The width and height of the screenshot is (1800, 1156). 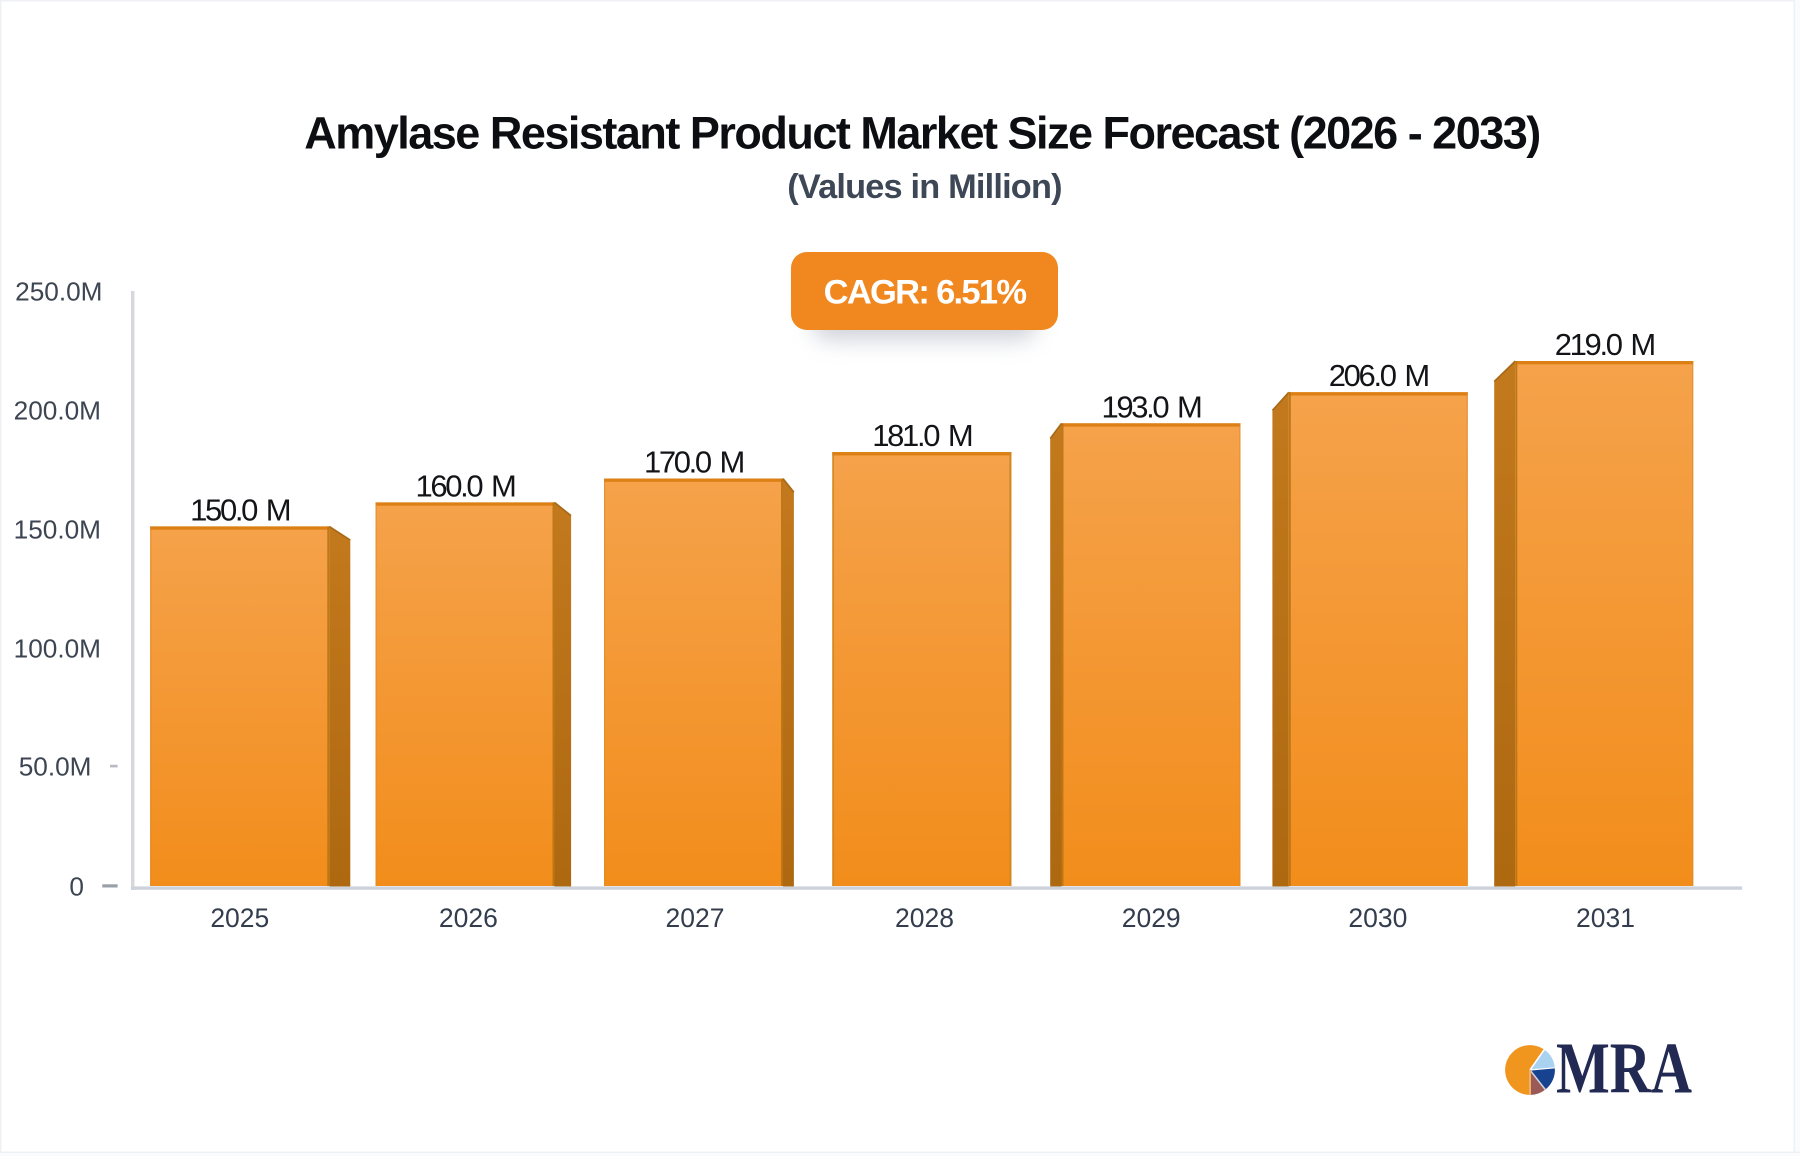 What do you see at coordinates (1377, 918) in the screenshot?
I see `svg-text: 2030` at bounding box center [1377, 918].